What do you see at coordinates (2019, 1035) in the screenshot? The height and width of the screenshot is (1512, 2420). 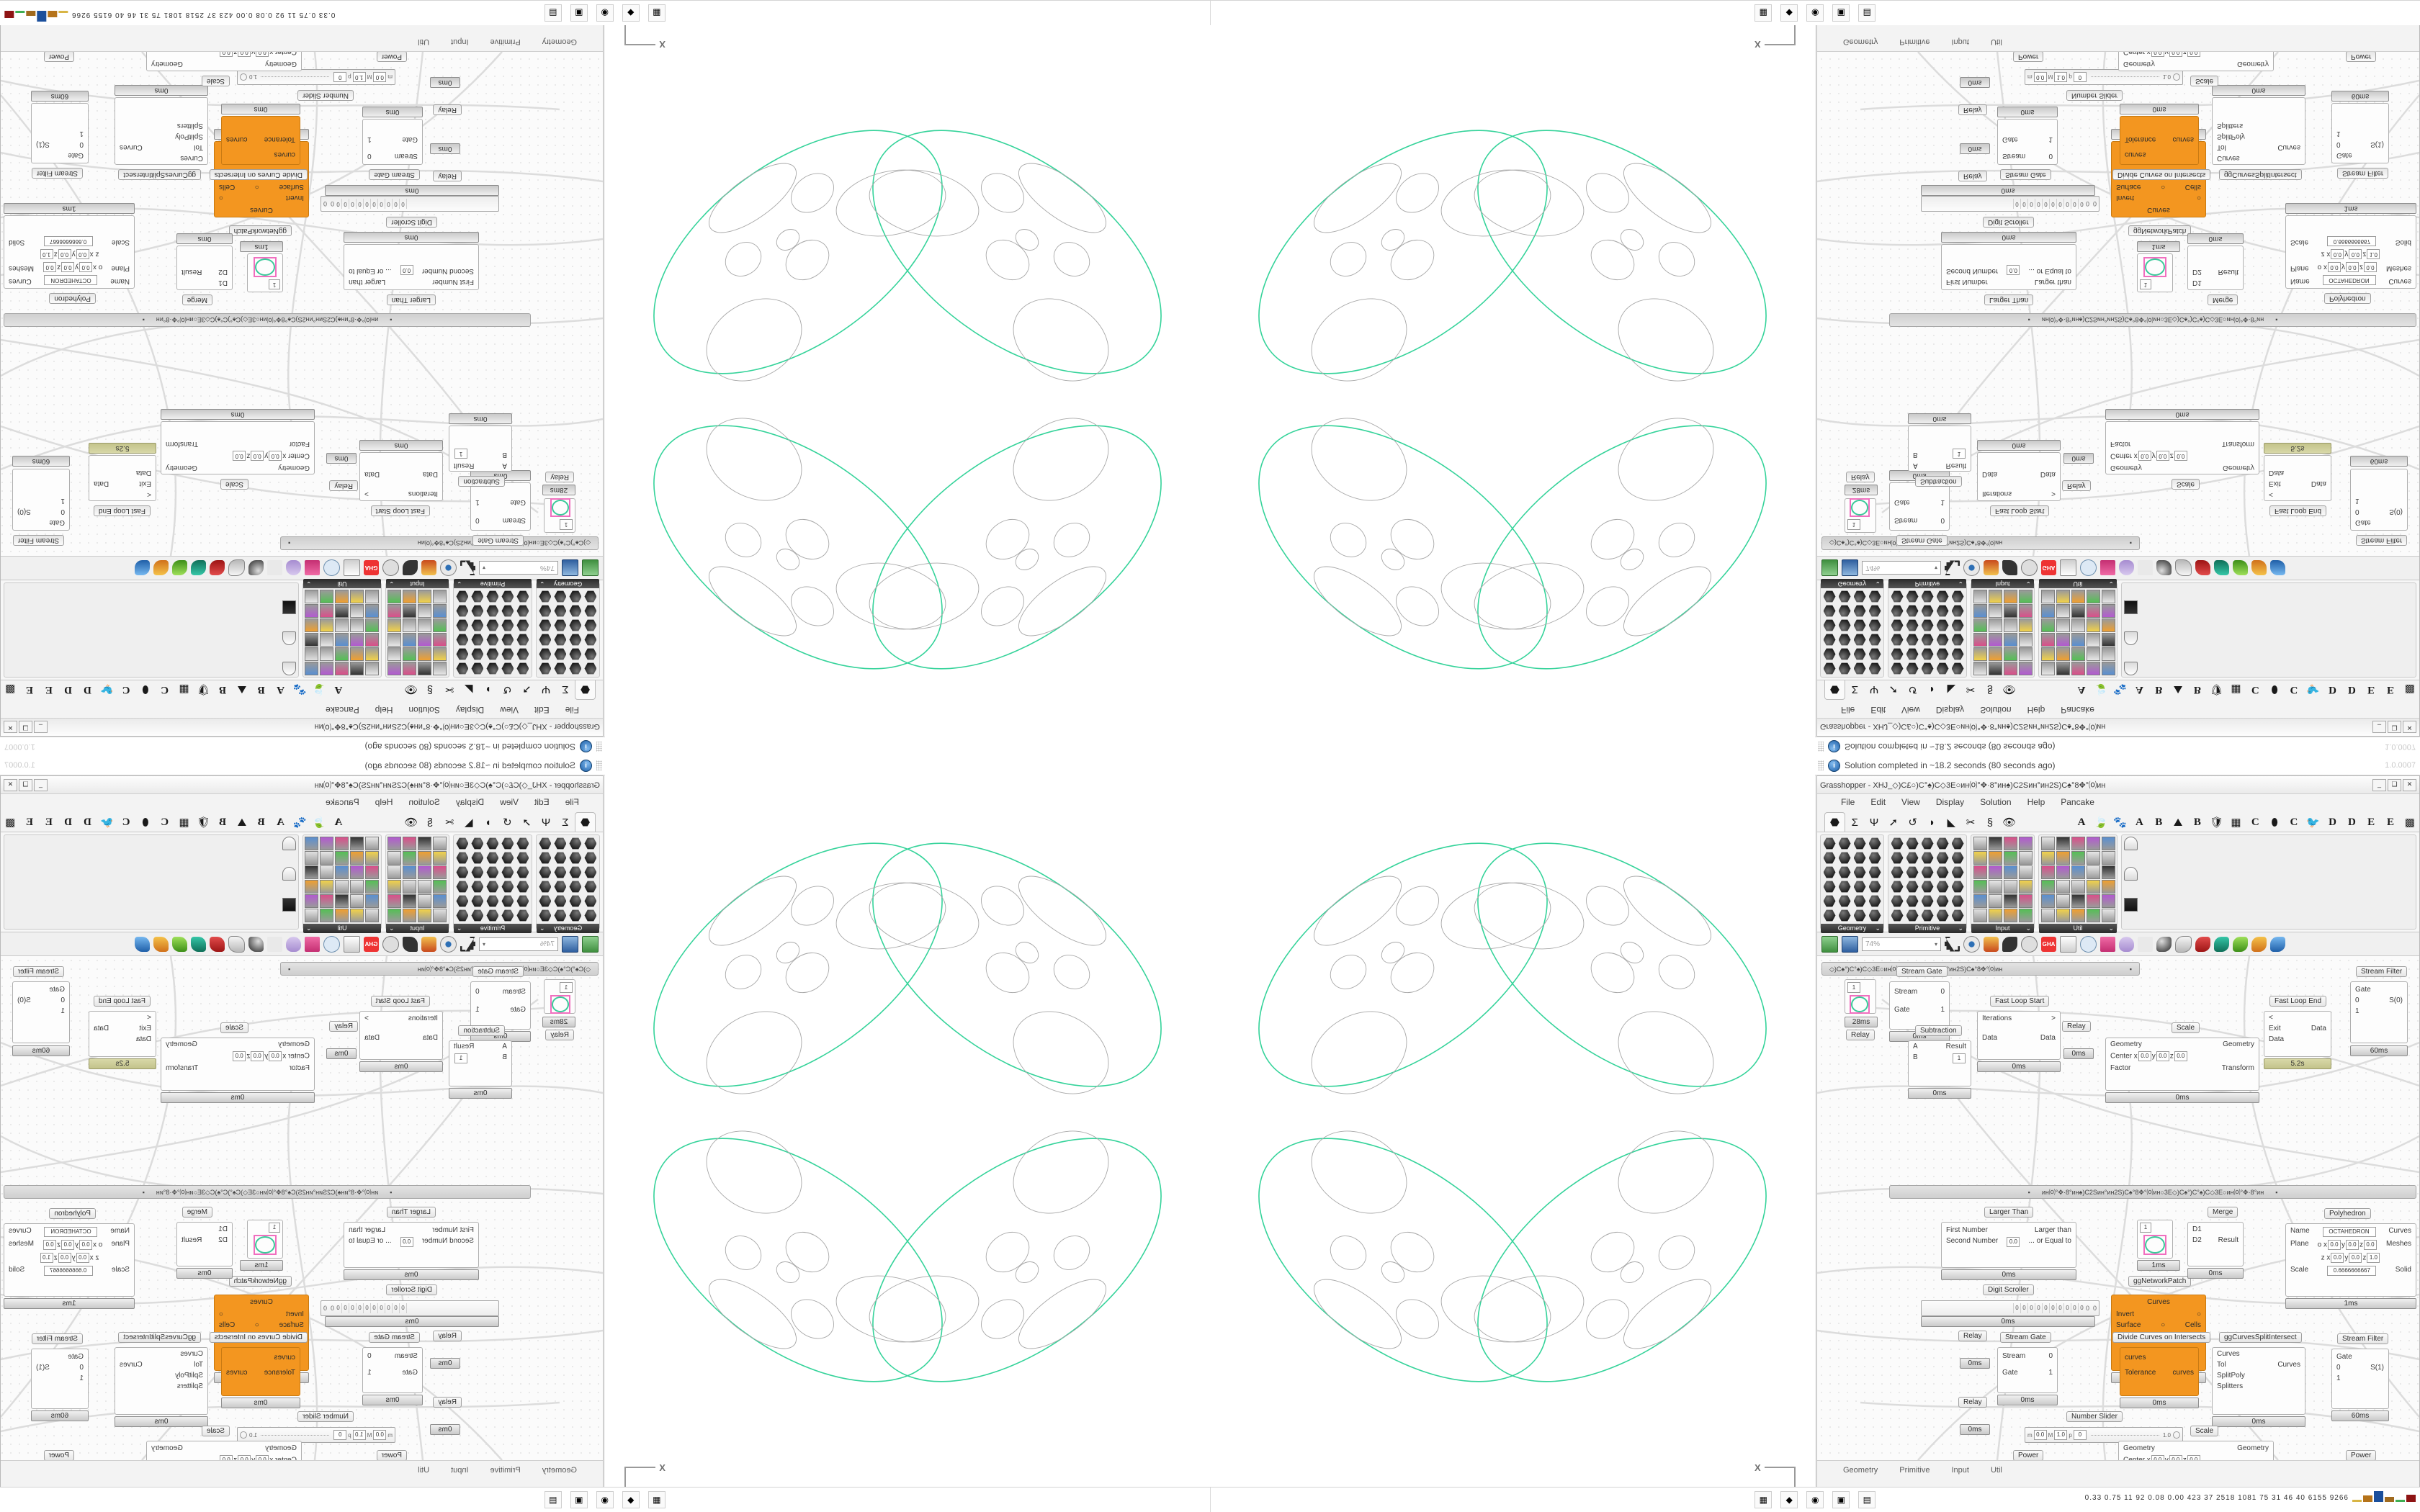 I see `node-fast-loop-start: Iterations > Data Data` at bounding box center [2019, 1035].